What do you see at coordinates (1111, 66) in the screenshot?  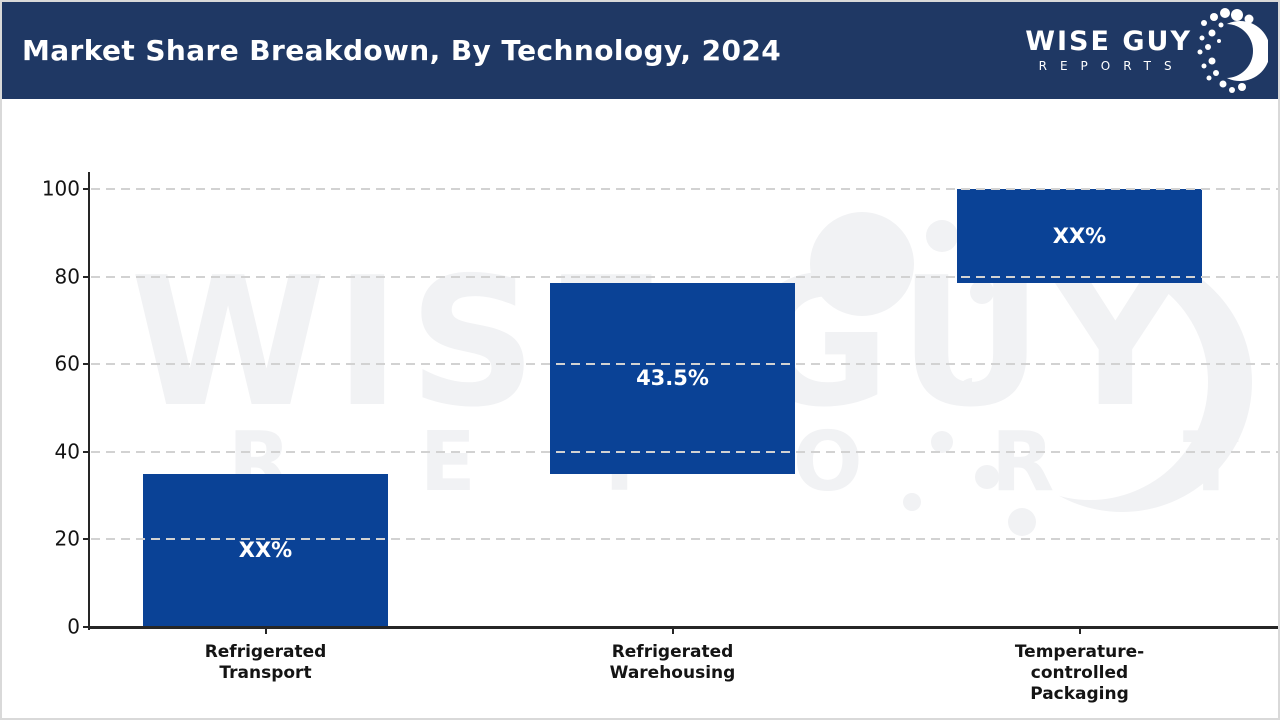 I see `logo-subtitle-text: REPORTS` at bounding box center [1111, 66].